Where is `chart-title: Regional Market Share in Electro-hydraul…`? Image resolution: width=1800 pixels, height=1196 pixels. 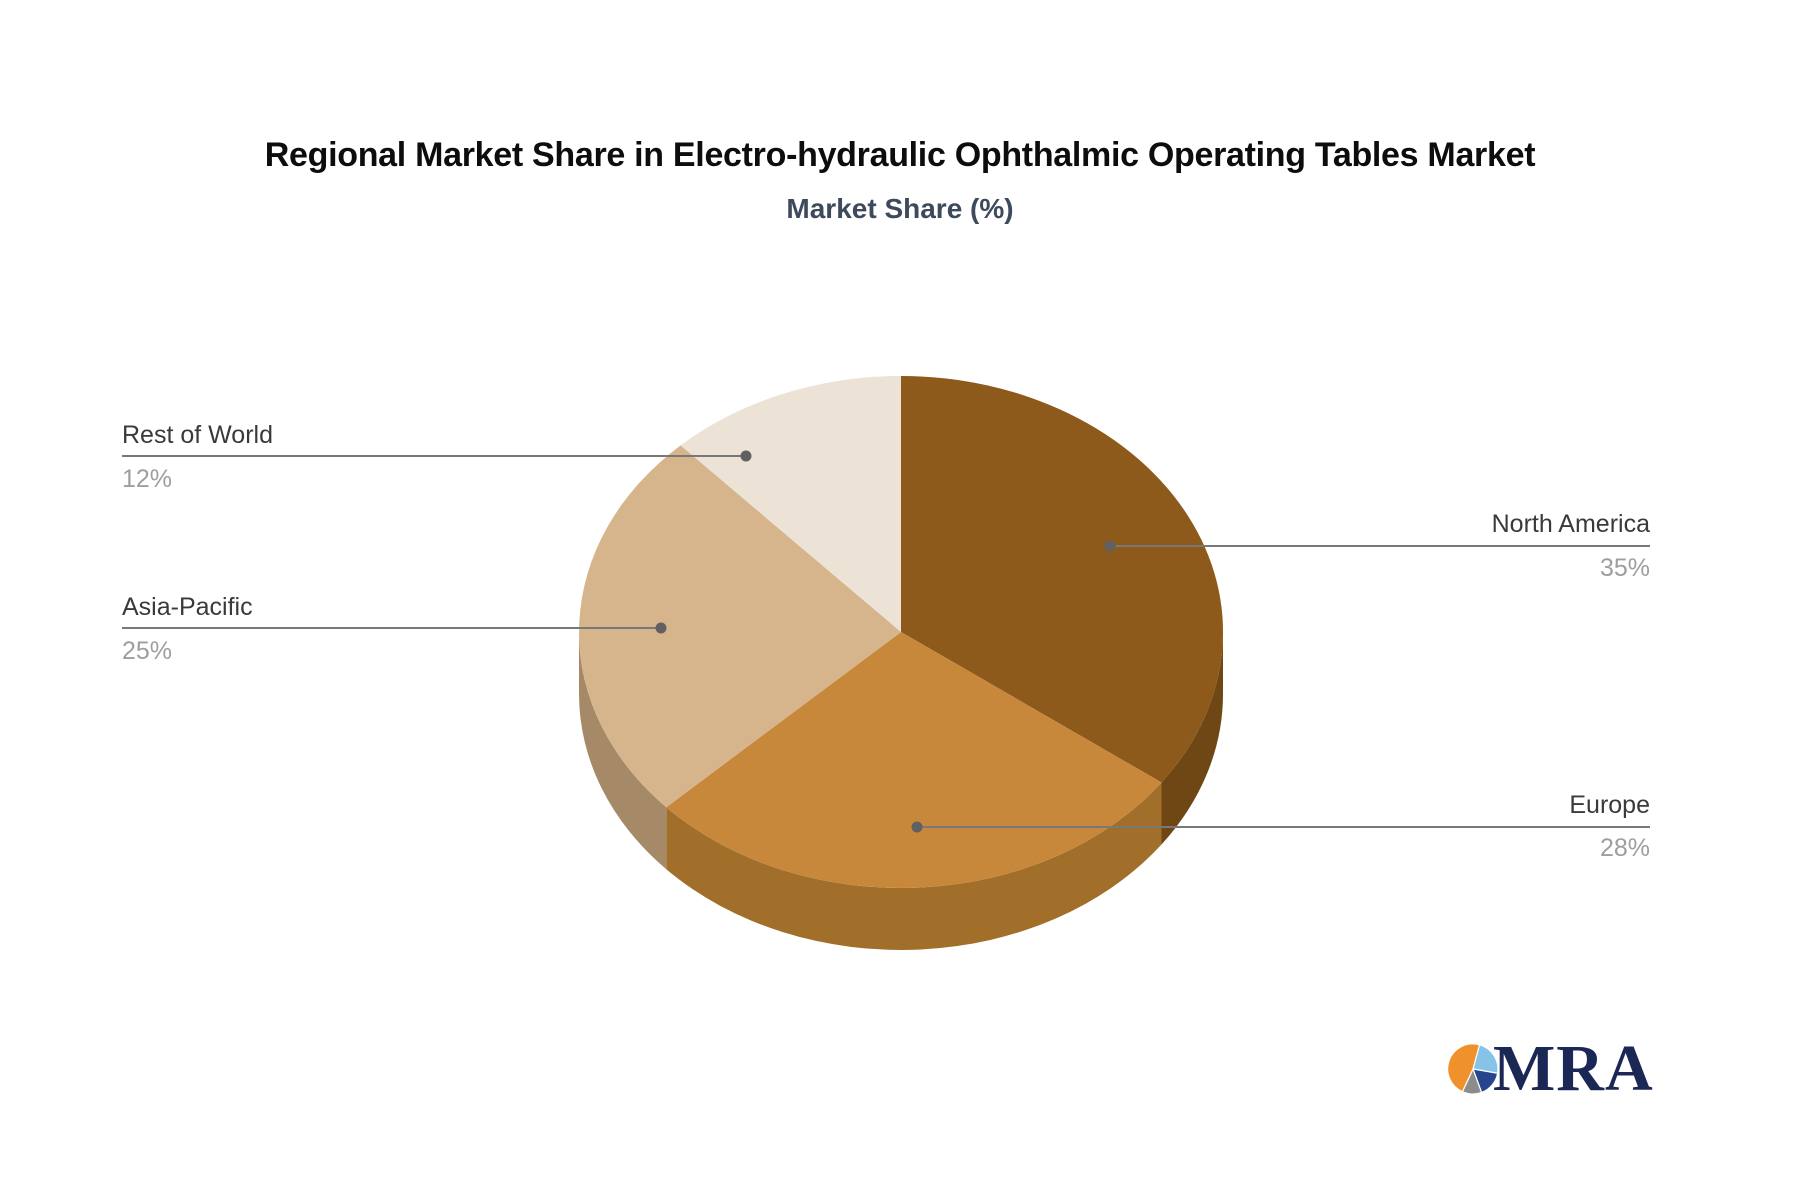 chart-title: Regional Market Share in Electro-hydraul… is located at coordinates (900, 155).